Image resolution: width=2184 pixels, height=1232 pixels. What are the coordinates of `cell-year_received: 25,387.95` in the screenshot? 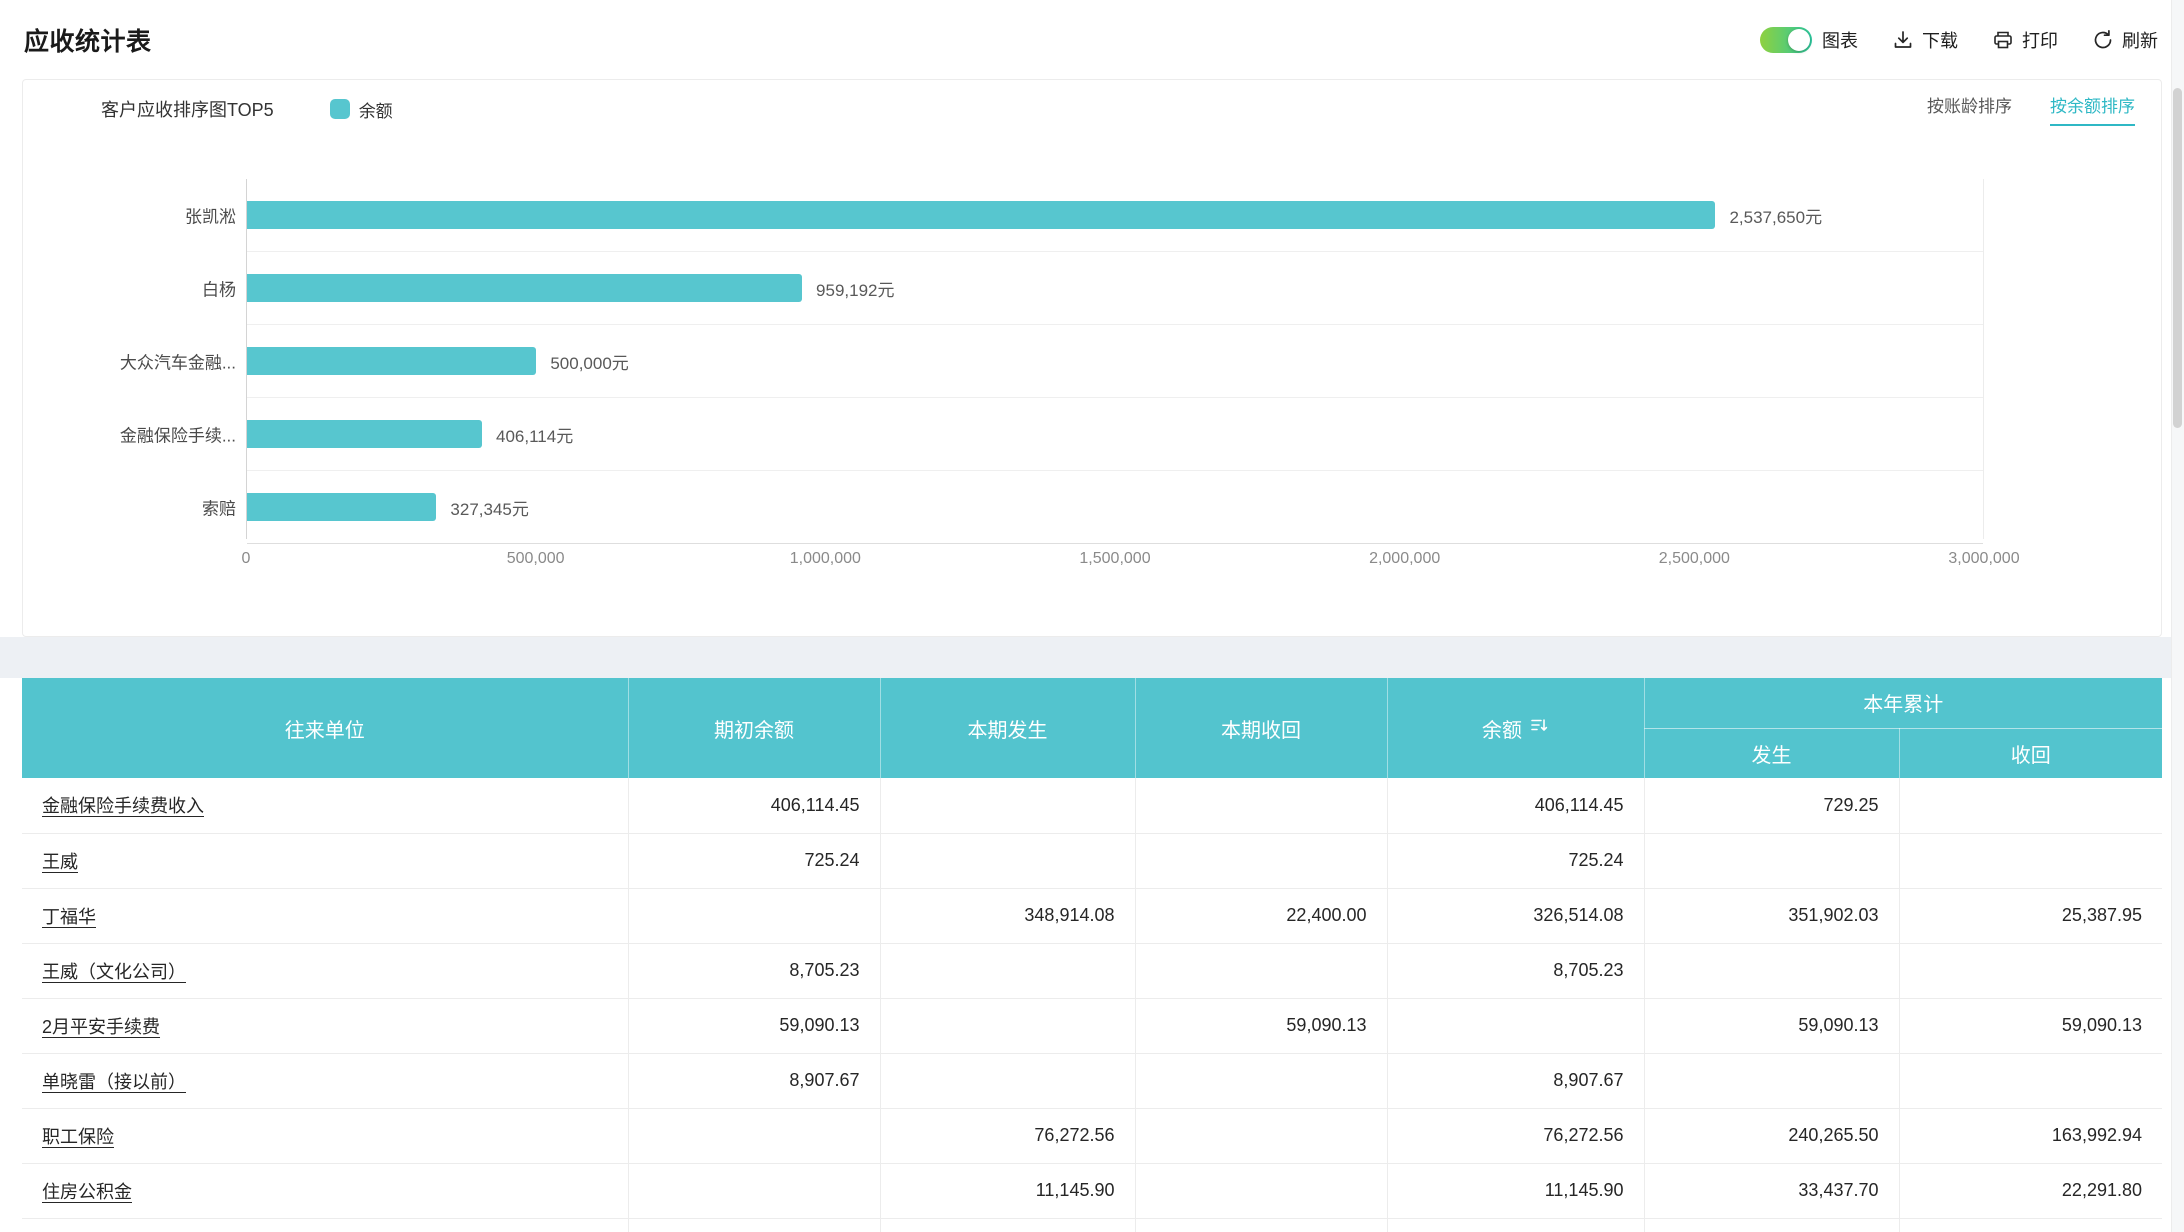 It's located at (2030, 916).